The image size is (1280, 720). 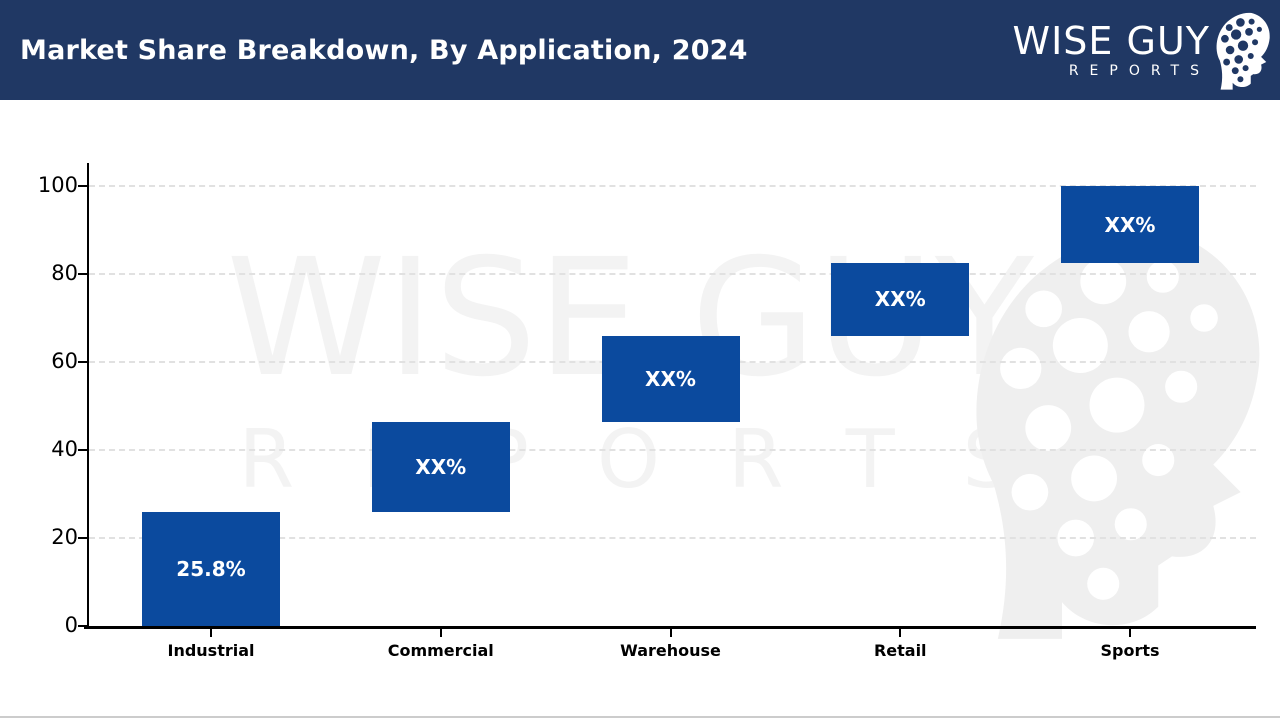 I want to click on bar-retail: XX%, so click(x=900, y=299).